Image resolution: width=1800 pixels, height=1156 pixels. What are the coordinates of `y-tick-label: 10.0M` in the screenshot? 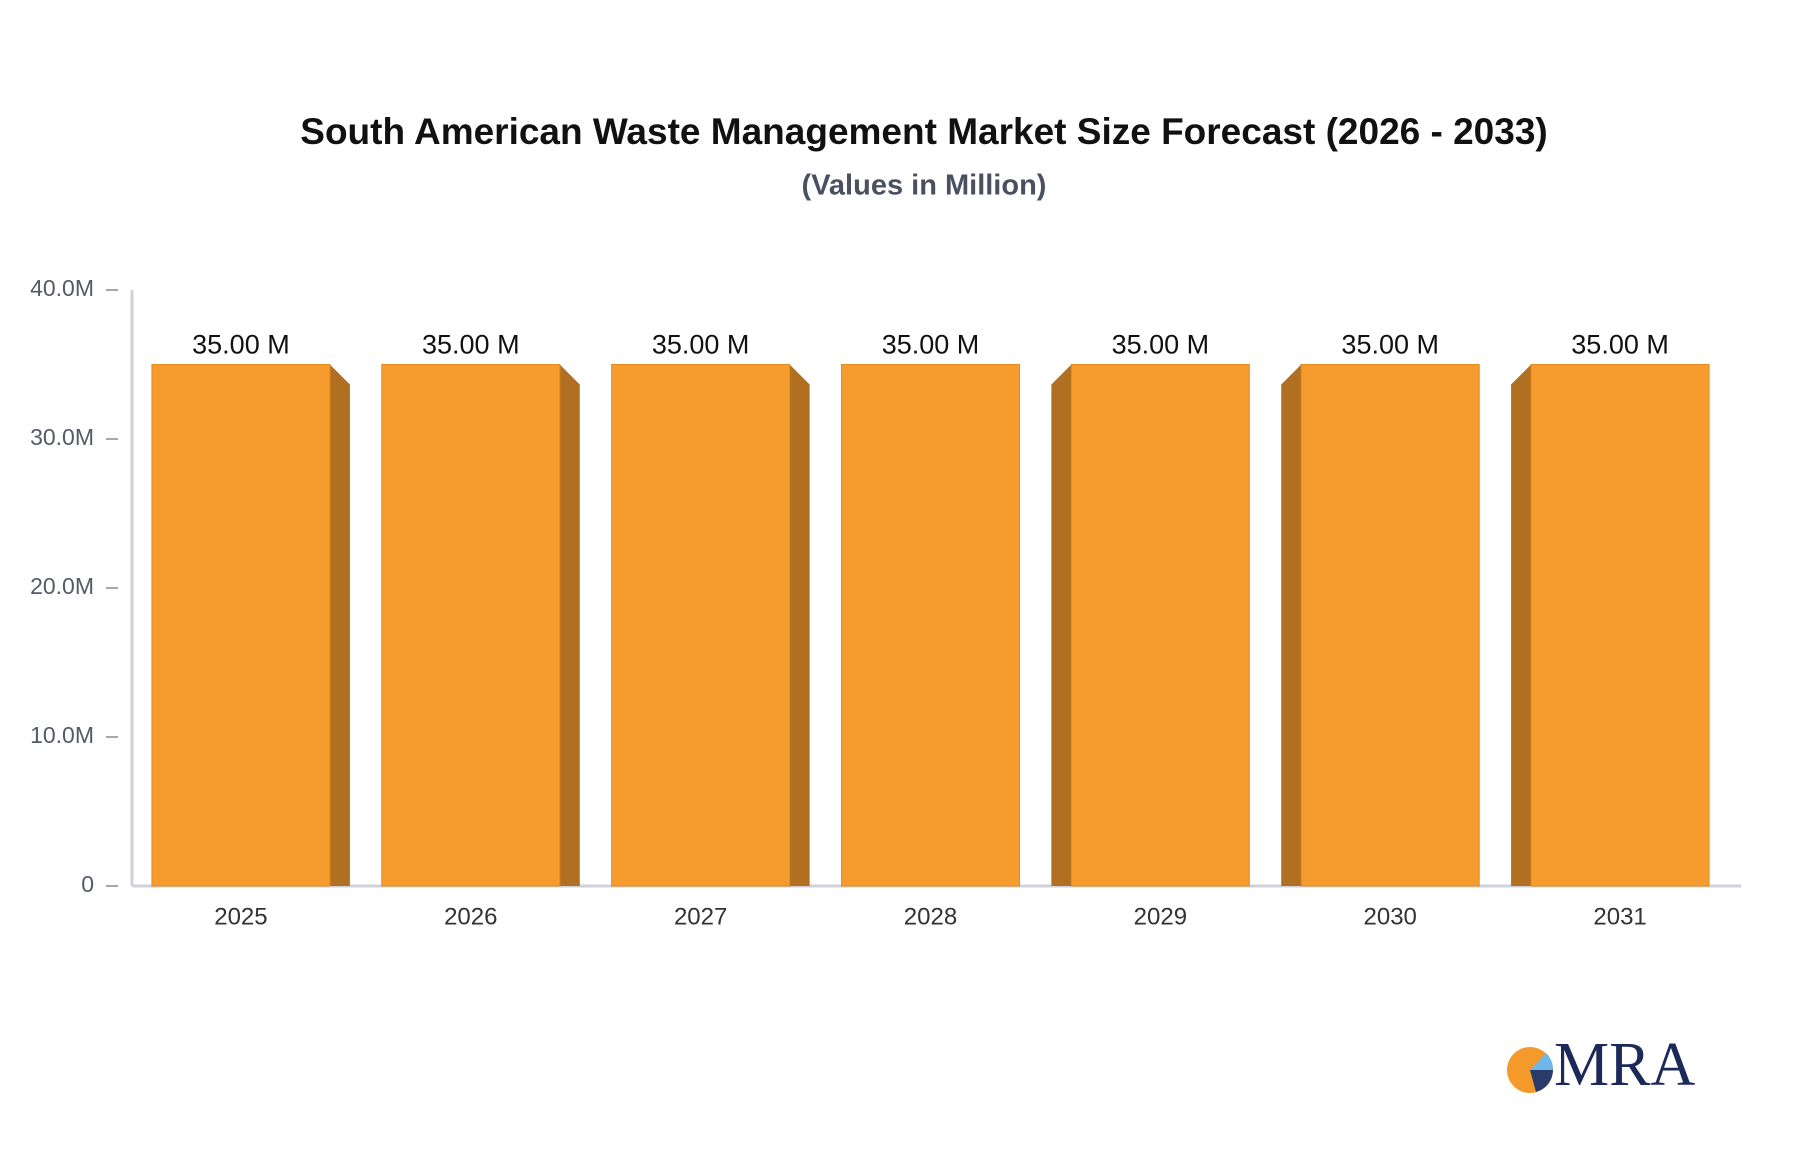 It's located at (62, 735).